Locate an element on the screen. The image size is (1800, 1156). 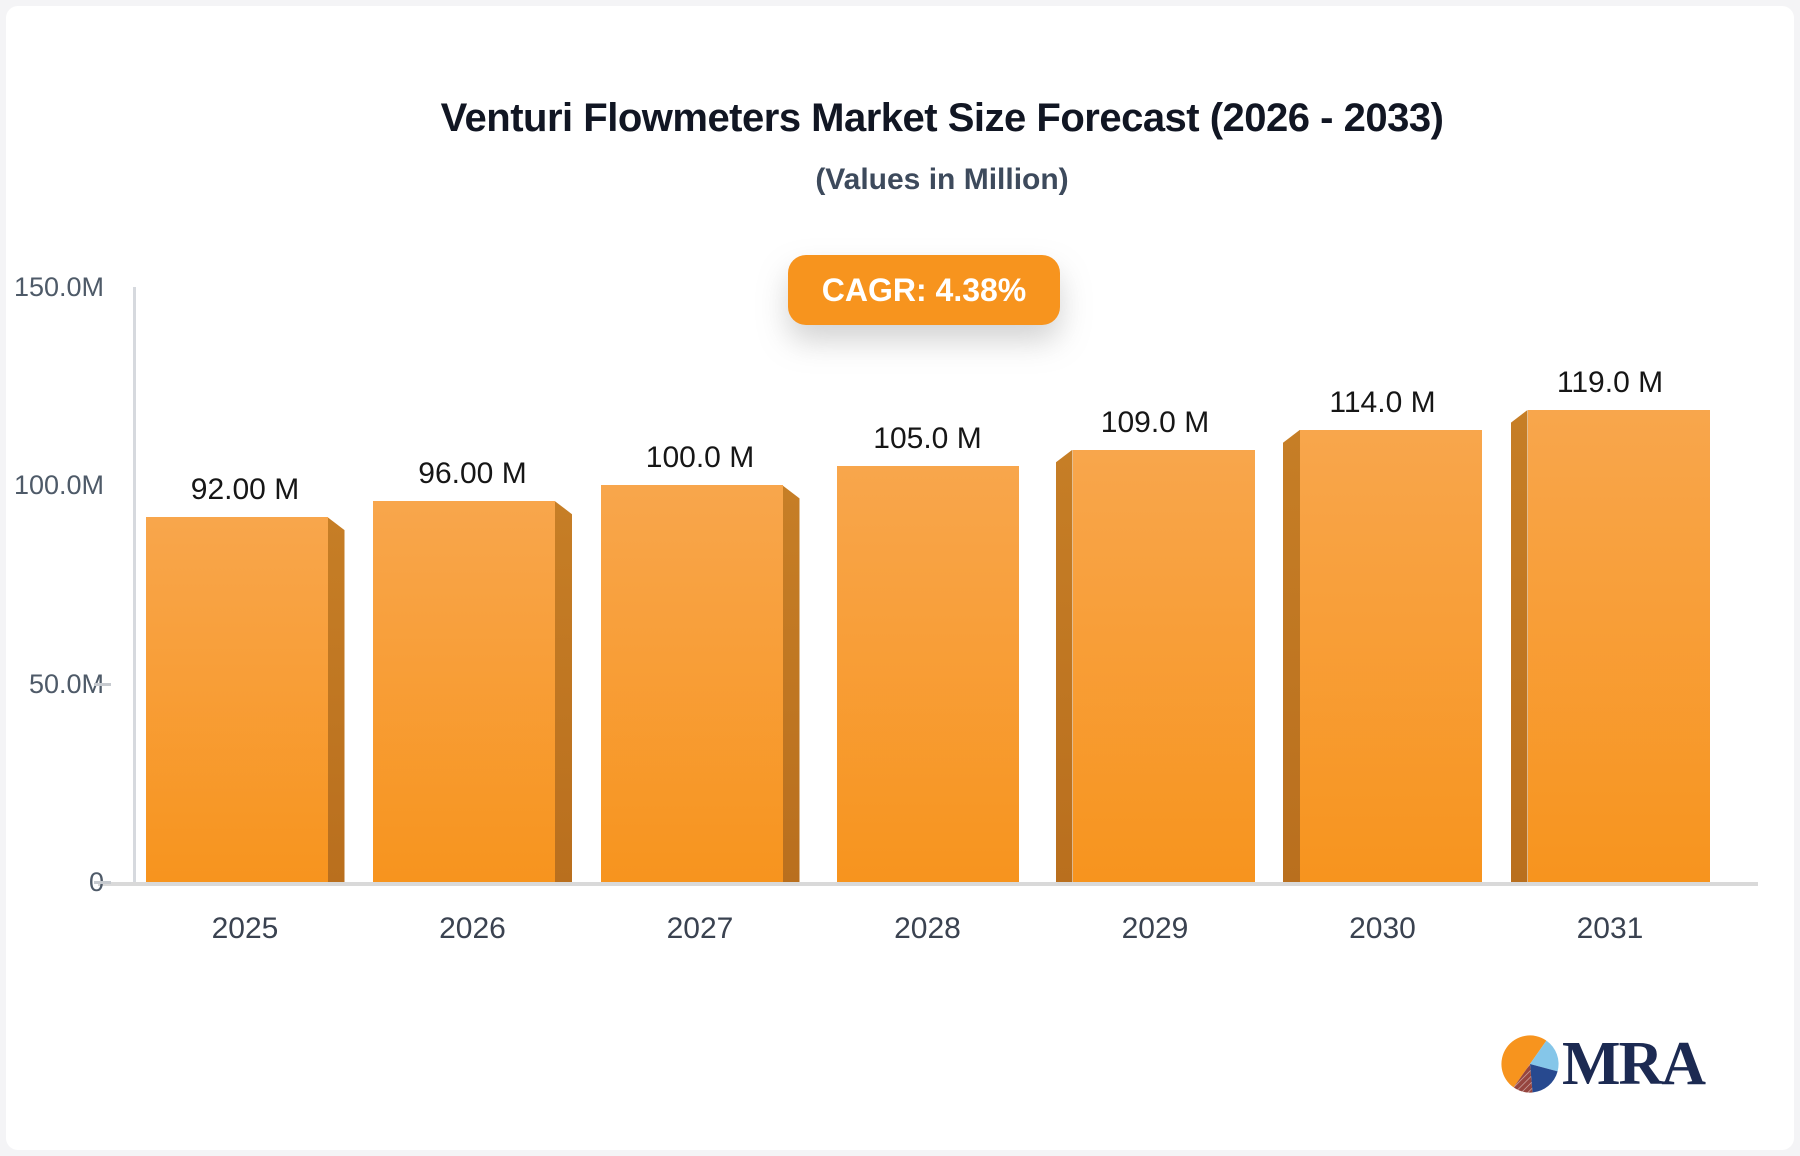
cagr-badge: CAGR: 4.38% is located at coordinates (924, 290).